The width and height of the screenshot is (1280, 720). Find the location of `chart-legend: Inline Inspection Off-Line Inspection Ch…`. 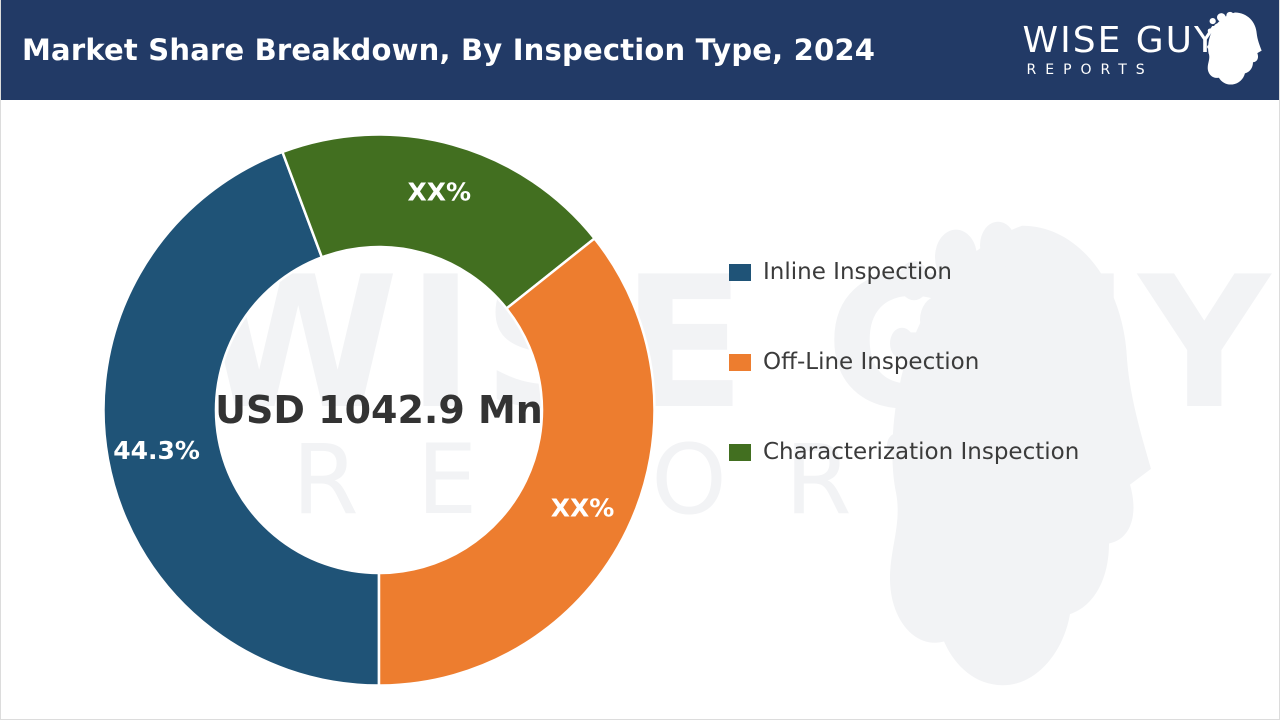

chart-legend: Inline Inspection Off-Line Inspection Ch… is located at coordinates (904, 391).